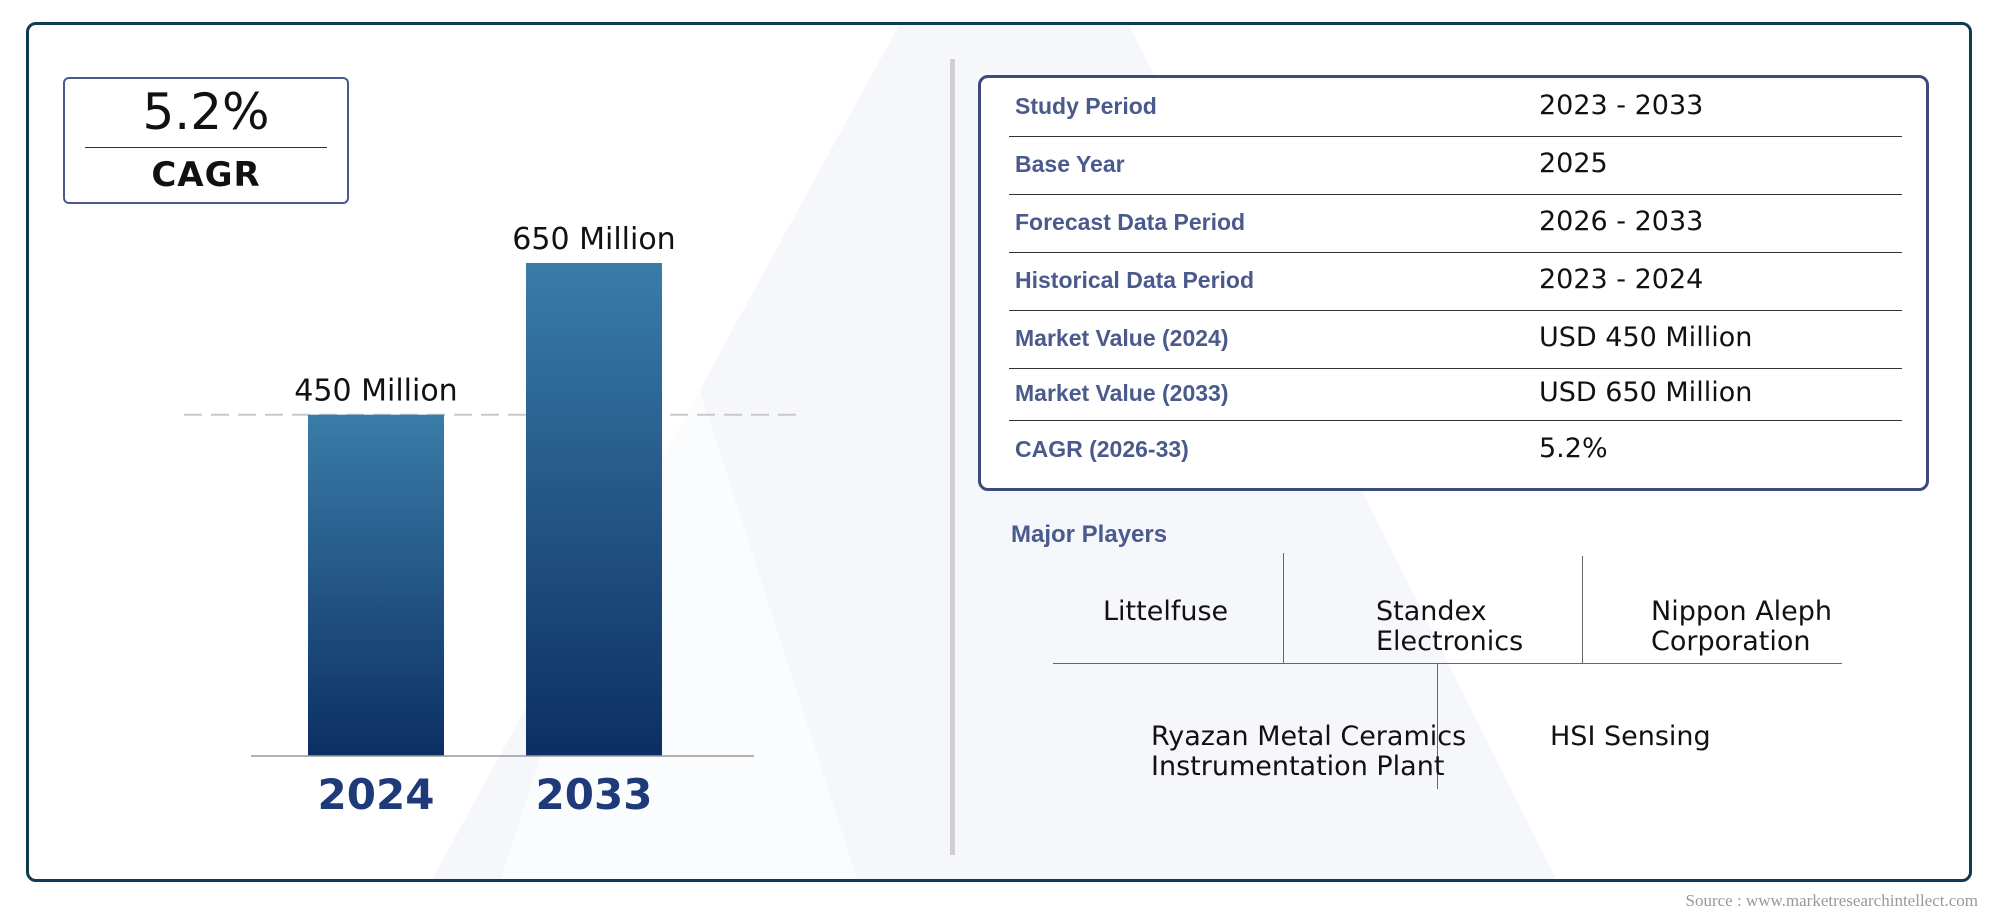  What do you see at coordinates (1455, 450) in the screenshot?
I see `info-row: CAGR (2026-33) 5.2%` at bounding box center [1455, 450].